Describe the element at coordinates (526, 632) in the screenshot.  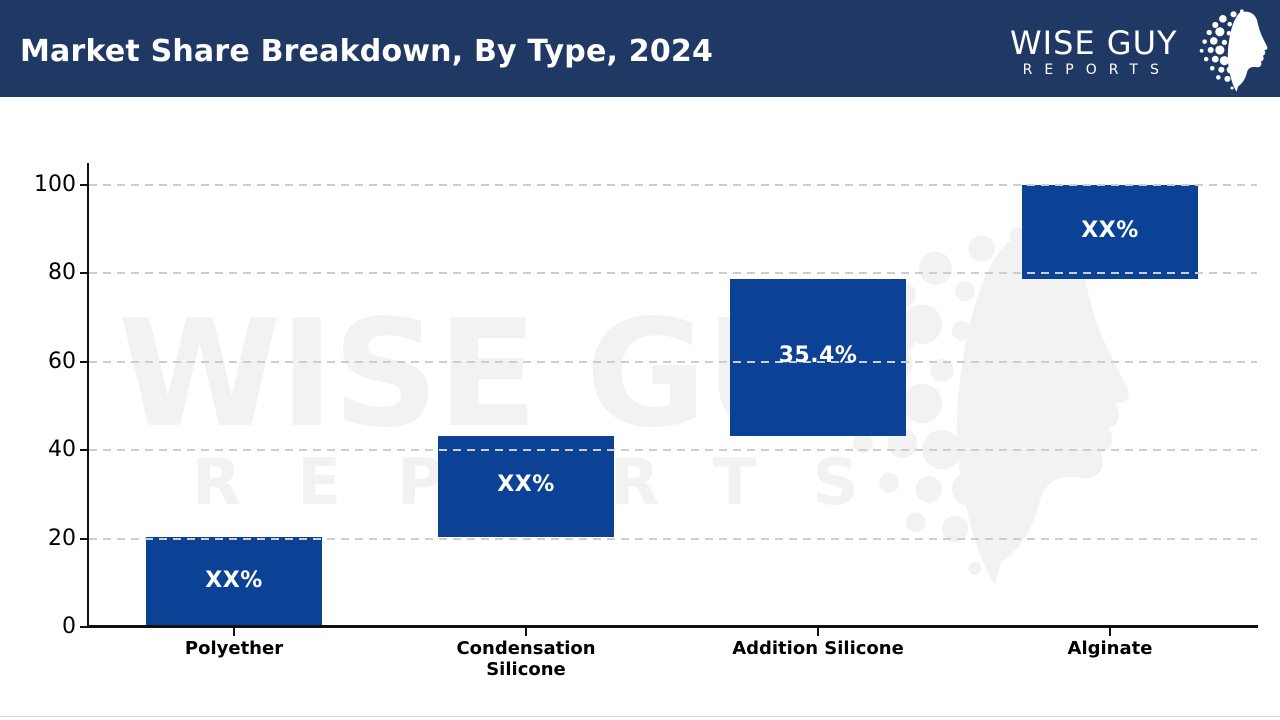
I see `x-tick-condensation-silicone` at that location.